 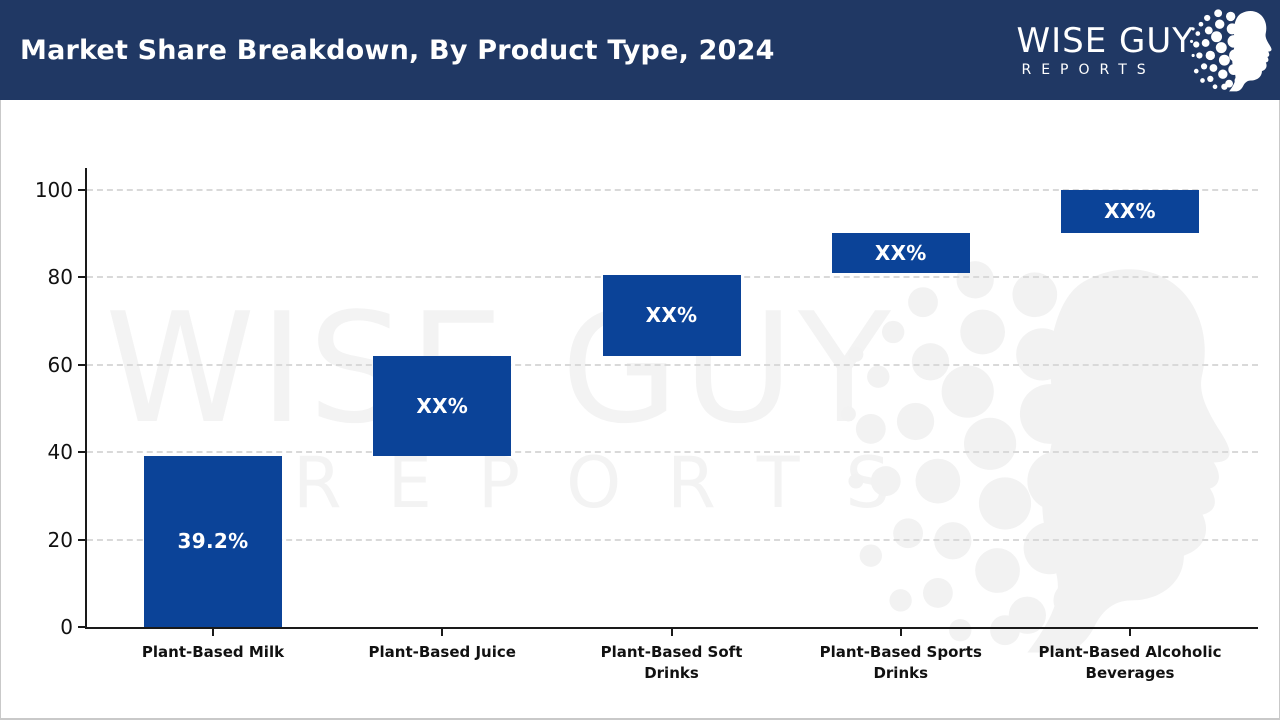 I want to click on bar: 39.2%, so click(x=213, y=541).